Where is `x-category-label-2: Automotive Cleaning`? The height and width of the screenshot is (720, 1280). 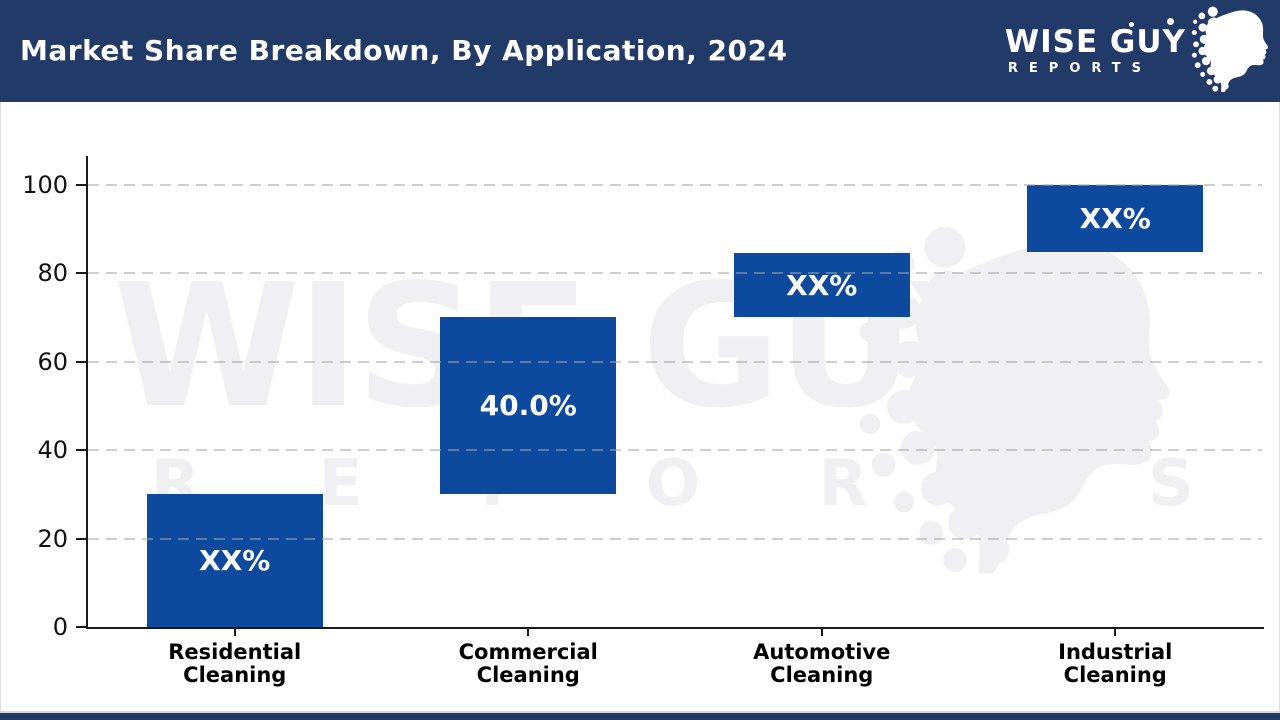 x-category-label-2: Automotive Cleaning is located at coordinates (822, 664).